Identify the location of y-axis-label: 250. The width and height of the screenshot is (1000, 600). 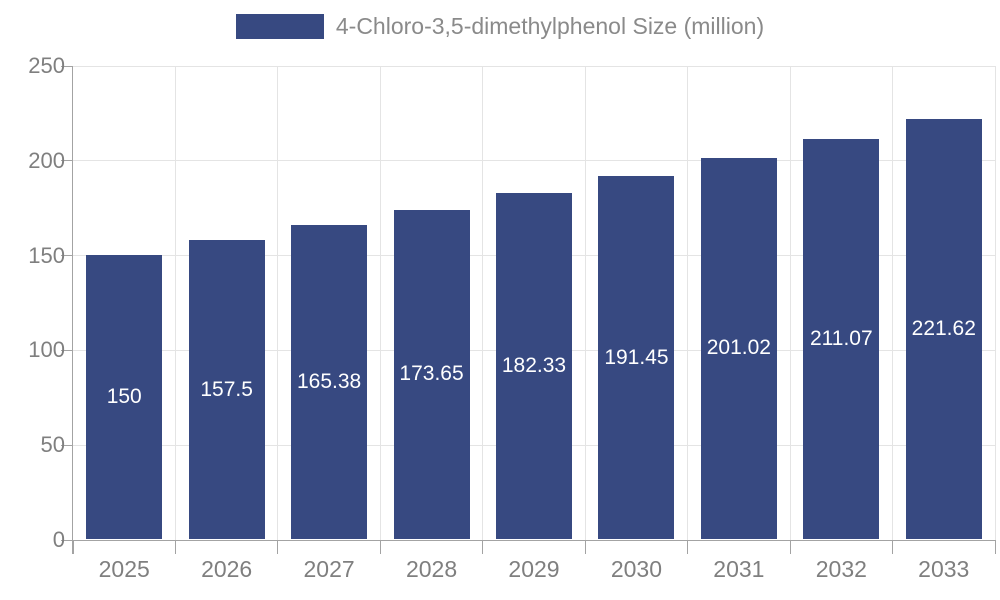
(46, 65).